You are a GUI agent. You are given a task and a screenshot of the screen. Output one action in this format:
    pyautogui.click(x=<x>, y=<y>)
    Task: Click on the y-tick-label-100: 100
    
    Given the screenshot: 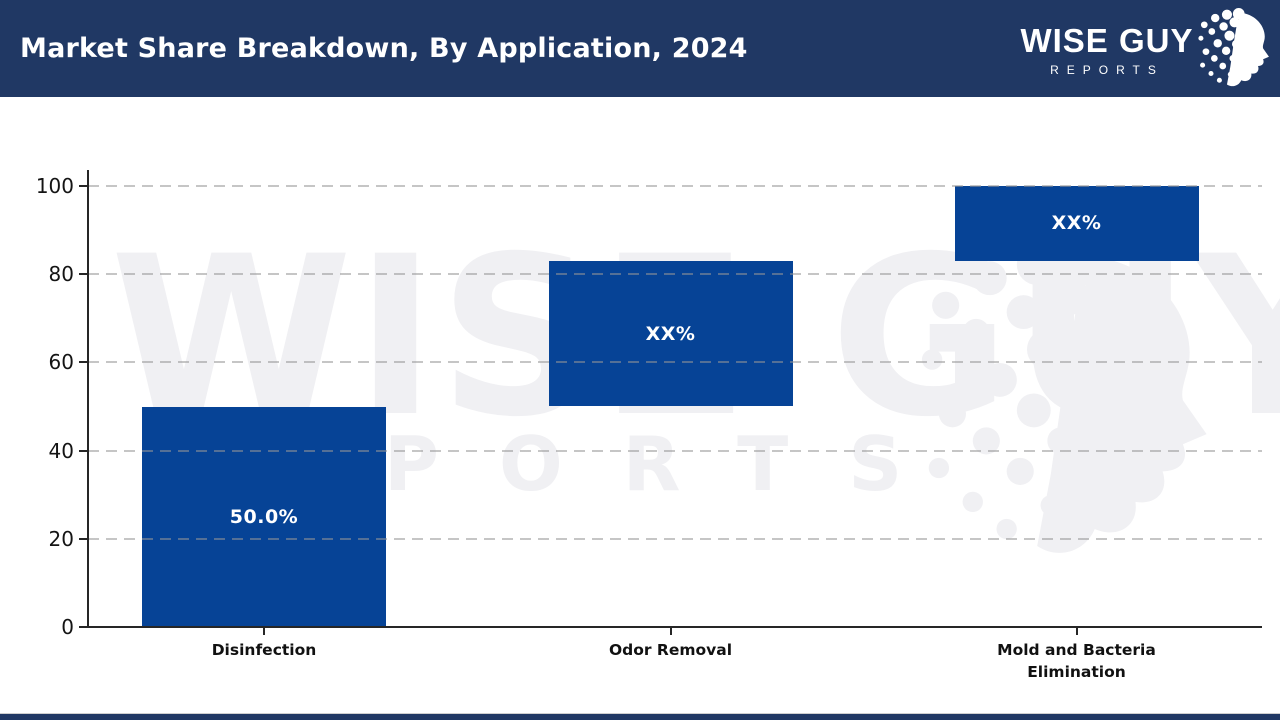 What is the action you would take?
    pyautogui.click(x=54, y=186)
    